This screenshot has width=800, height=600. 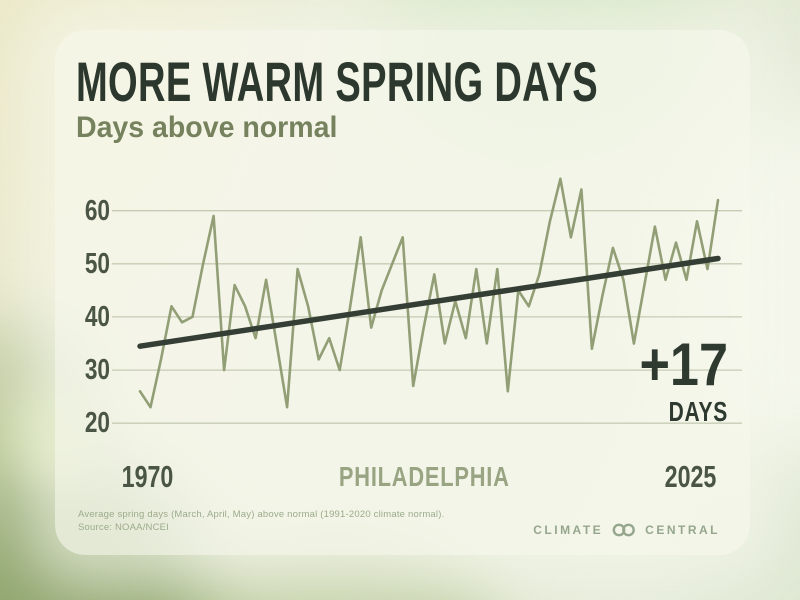 What do you see at coordinates (690, 476) in the screenshot?
I see `x-axis-label-end: 2025` at bounding box center [690, 476].